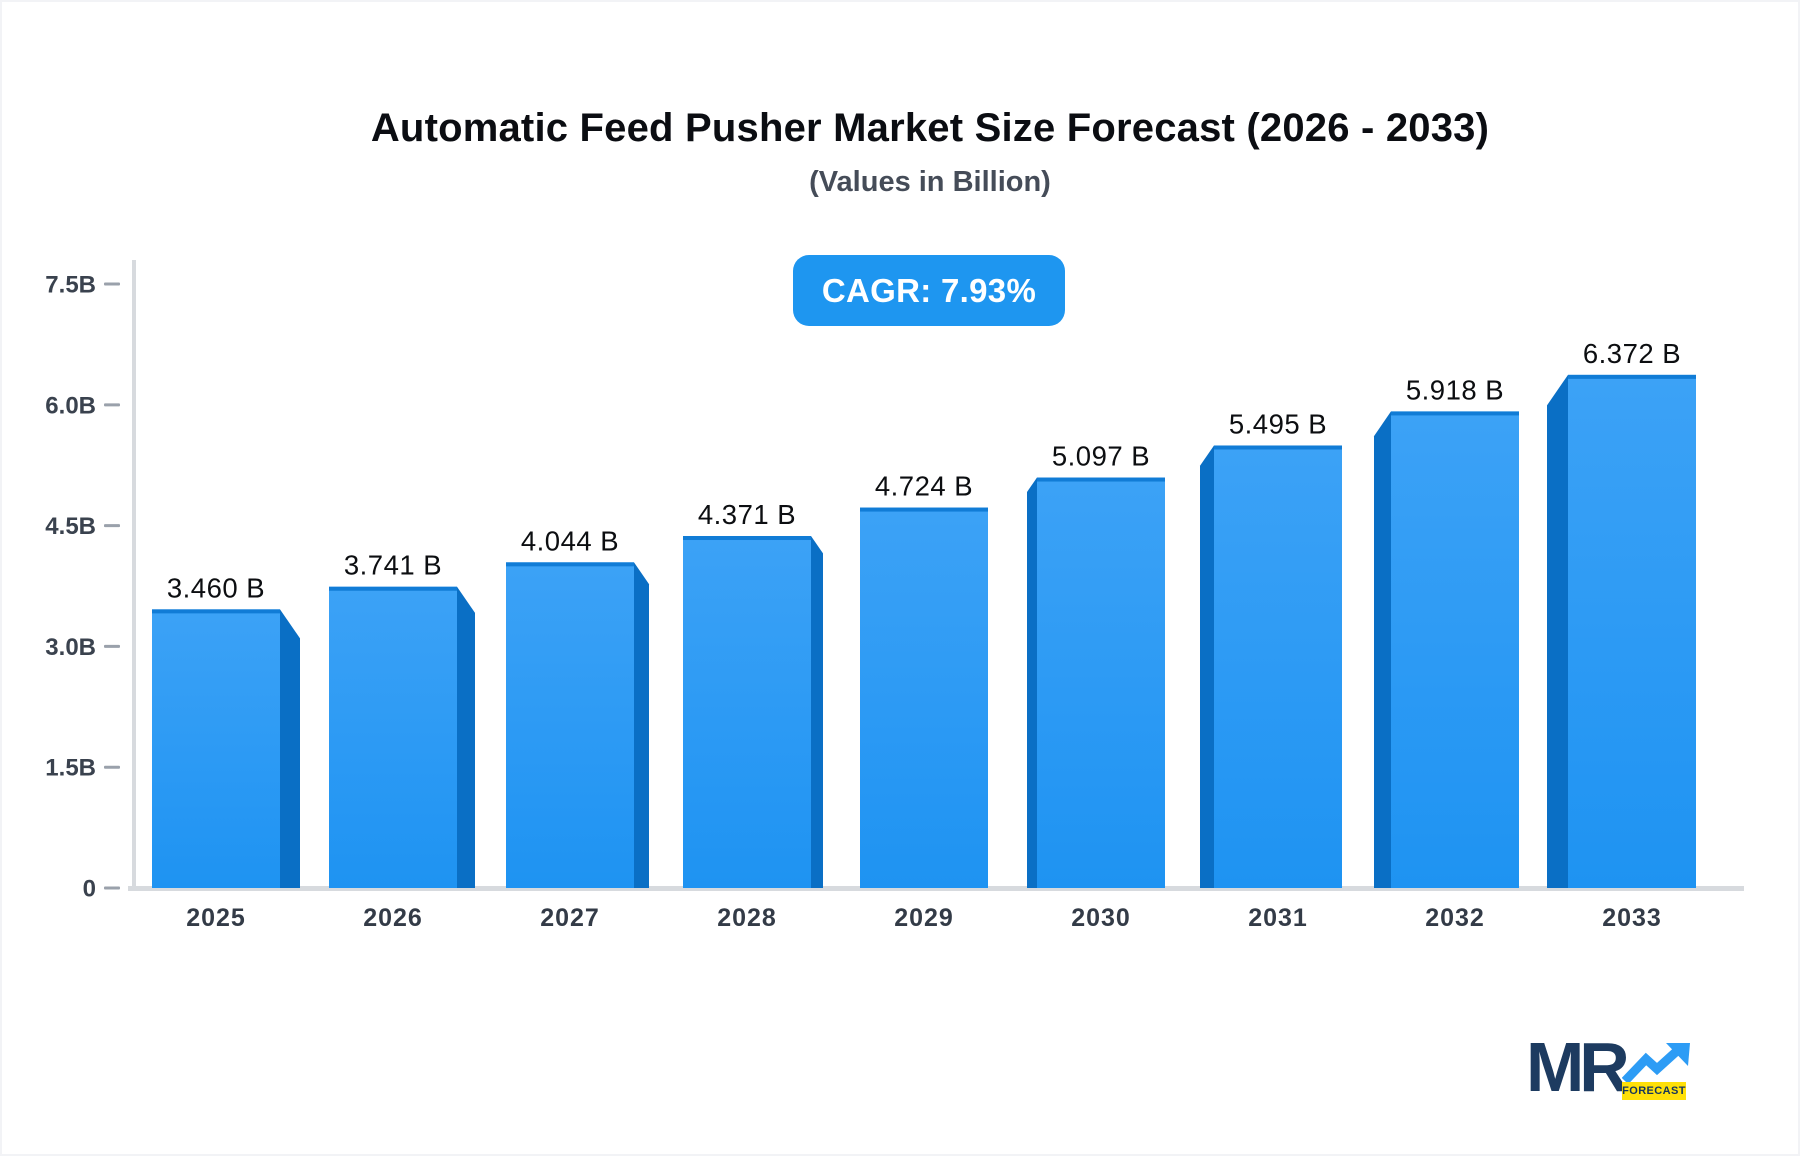 This screenshot has height=1156, width=1800. I want to click on bar-2029: 4.724 B 2029, so click(924, 701).